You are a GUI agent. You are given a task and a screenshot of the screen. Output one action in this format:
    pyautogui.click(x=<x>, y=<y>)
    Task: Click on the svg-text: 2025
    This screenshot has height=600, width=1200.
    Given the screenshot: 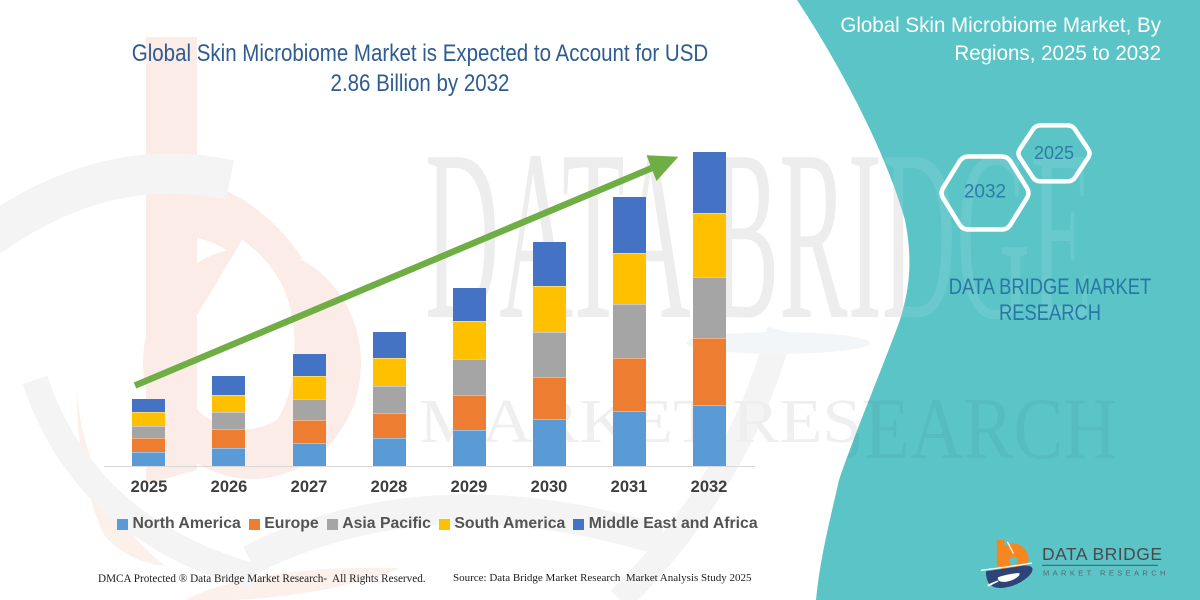 What is the action you would take?
    pyautogui.click(x=1054, y=153)
    